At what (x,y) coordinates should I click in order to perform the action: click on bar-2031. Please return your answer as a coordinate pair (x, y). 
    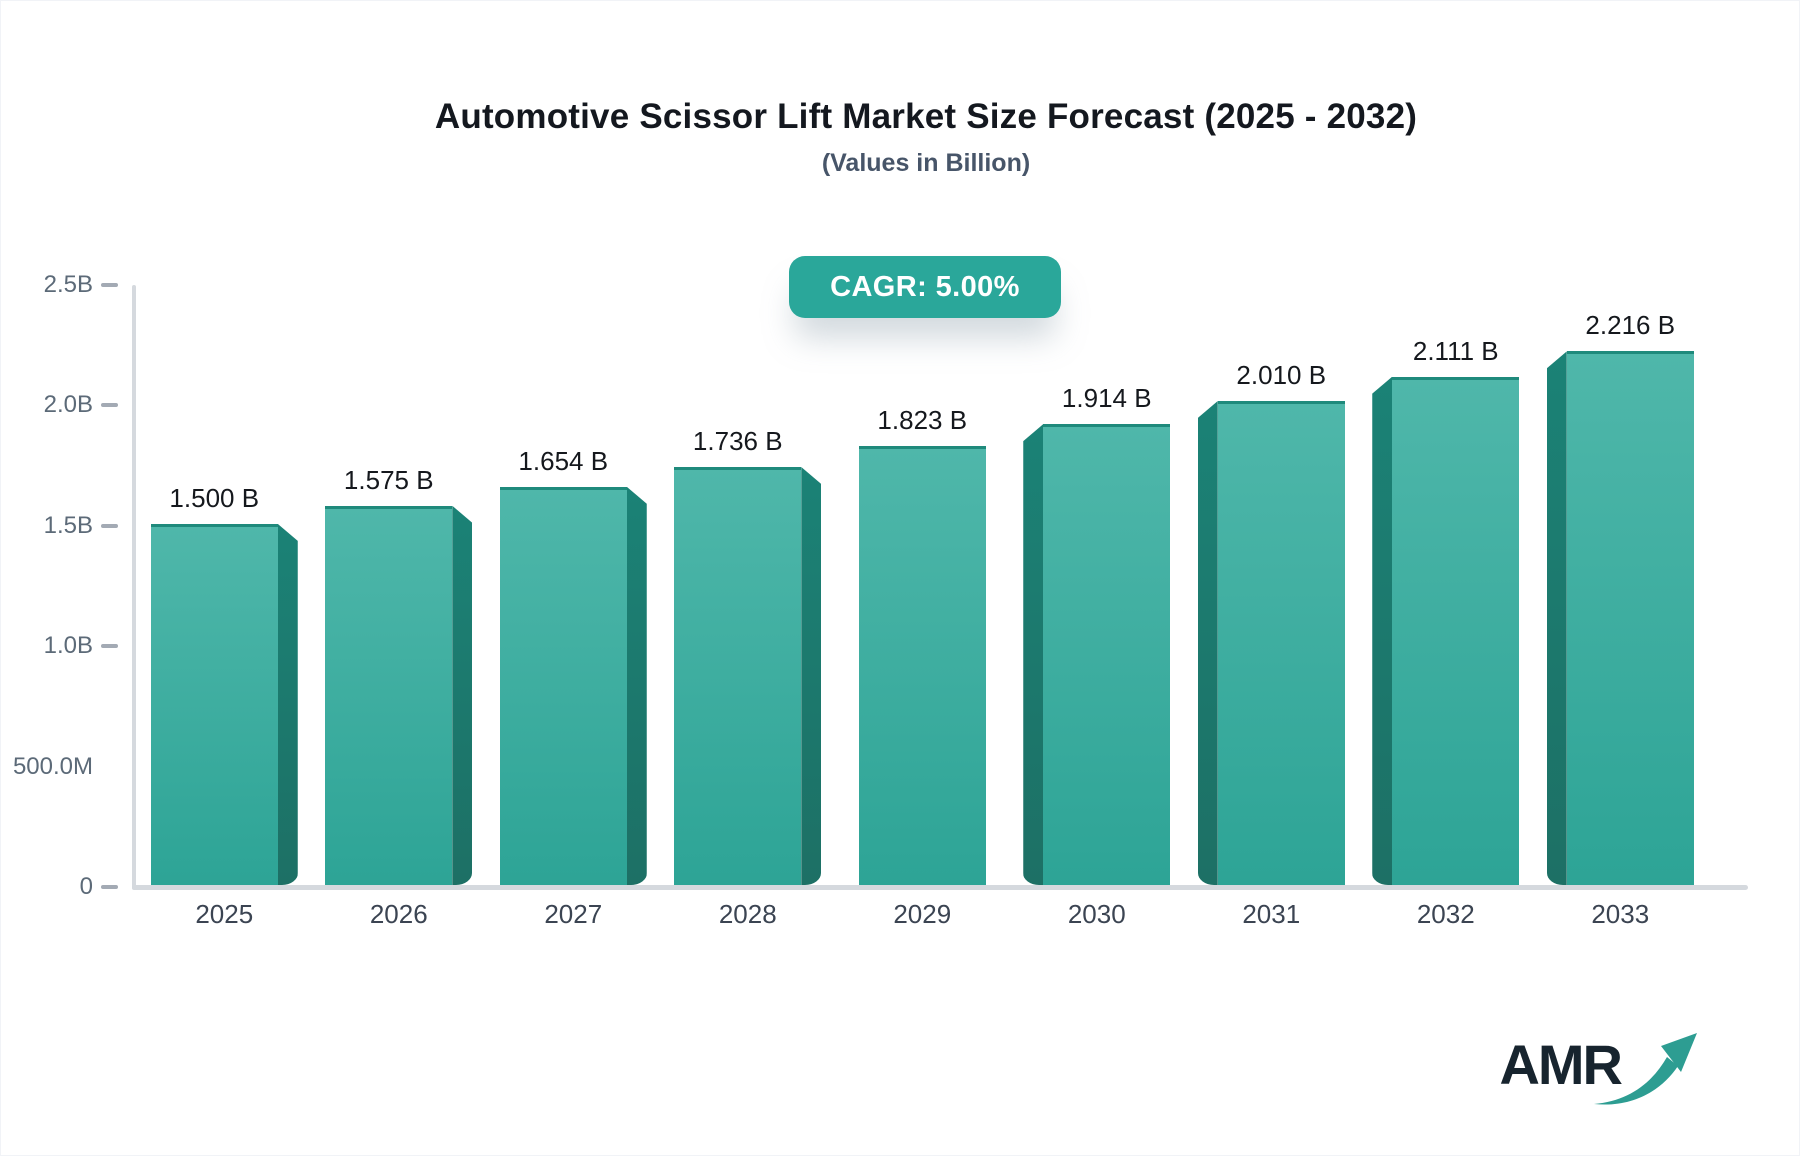
    Looking at the image, I should click on (1271, 643).